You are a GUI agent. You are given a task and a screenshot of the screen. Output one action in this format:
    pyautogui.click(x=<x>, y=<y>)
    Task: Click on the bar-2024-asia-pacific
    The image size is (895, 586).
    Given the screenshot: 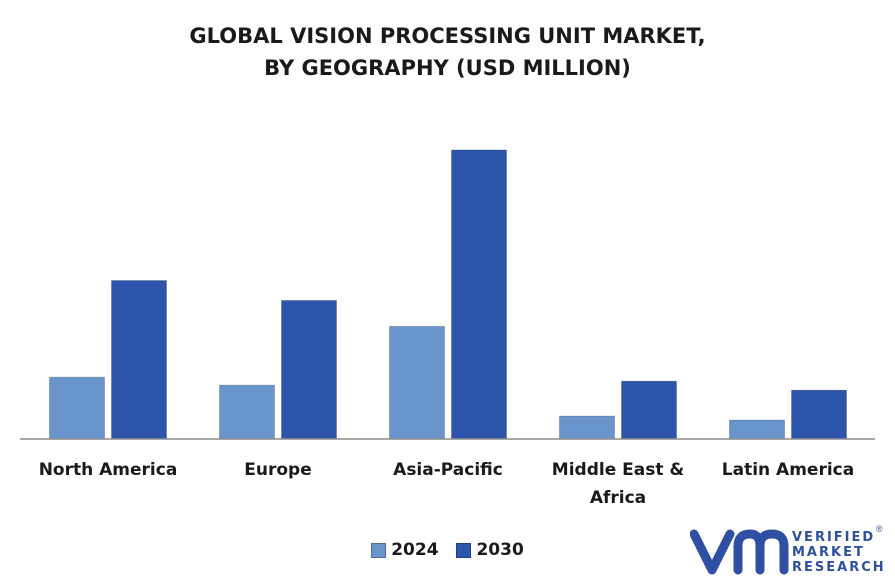 What is the action you would take?
    pyautogui.click(x=417, y=382)
    